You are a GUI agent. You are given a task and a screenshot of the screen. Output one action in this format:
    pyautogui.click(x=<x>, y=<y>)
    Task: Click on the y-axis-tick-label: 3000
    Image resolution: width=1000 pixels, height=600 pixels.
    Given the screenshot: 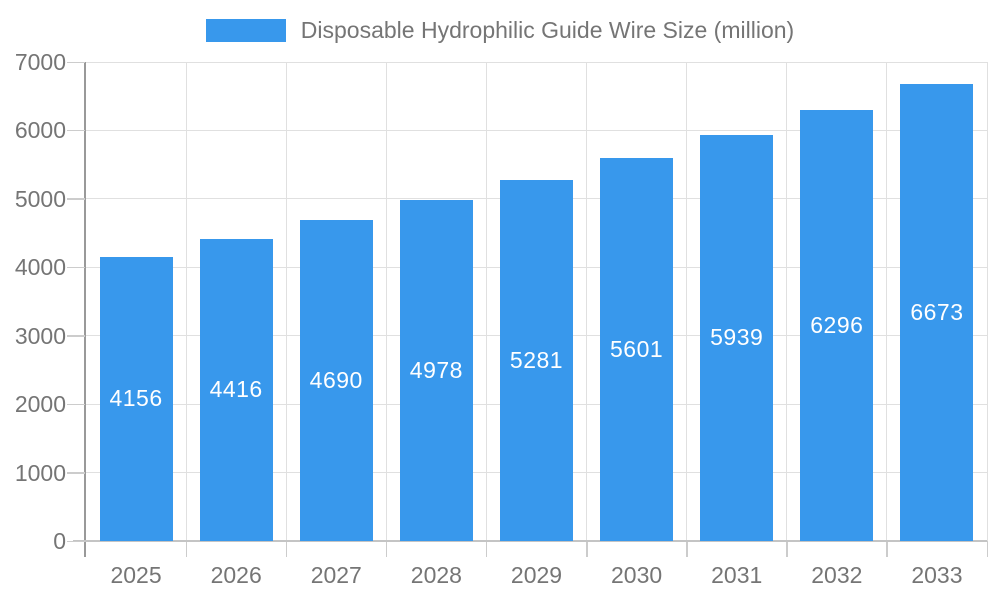 What is the action you would take?
    pyautogui.click(x=40, y=335)
    